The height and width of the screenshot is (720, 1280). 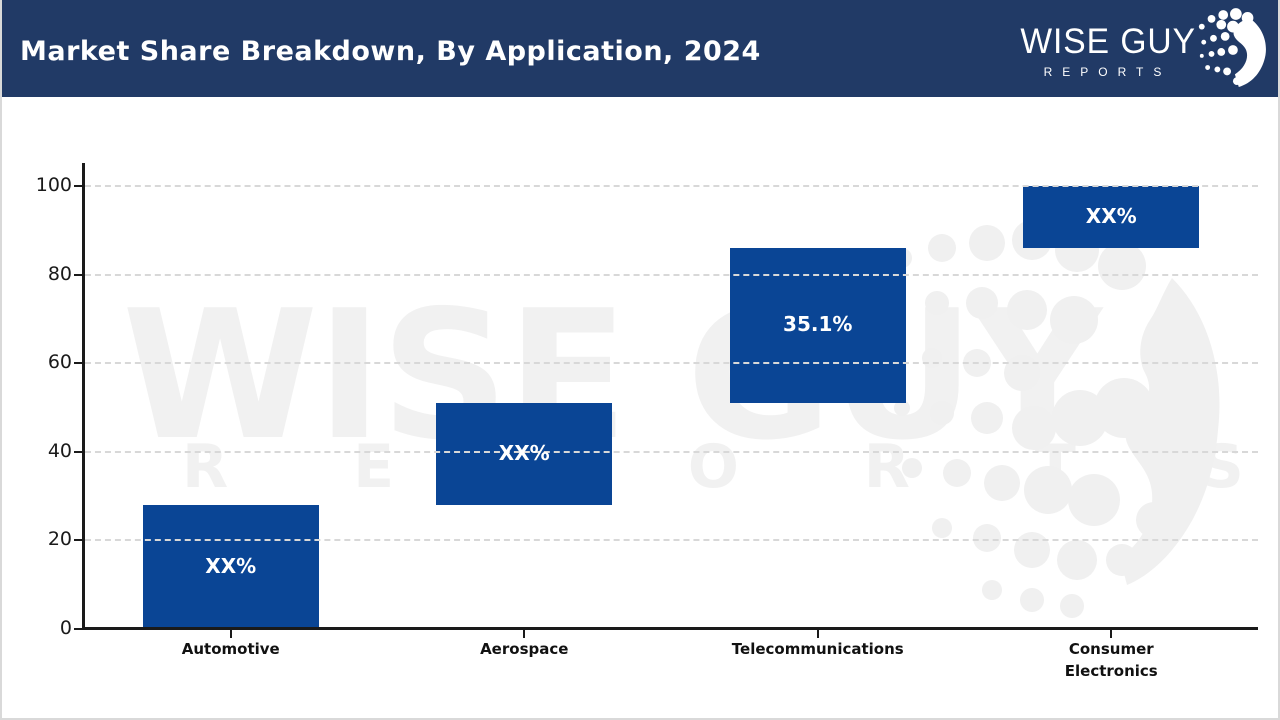 I want to click on brand-logo-subname: REPORTS, so click(x=1107, y=72).